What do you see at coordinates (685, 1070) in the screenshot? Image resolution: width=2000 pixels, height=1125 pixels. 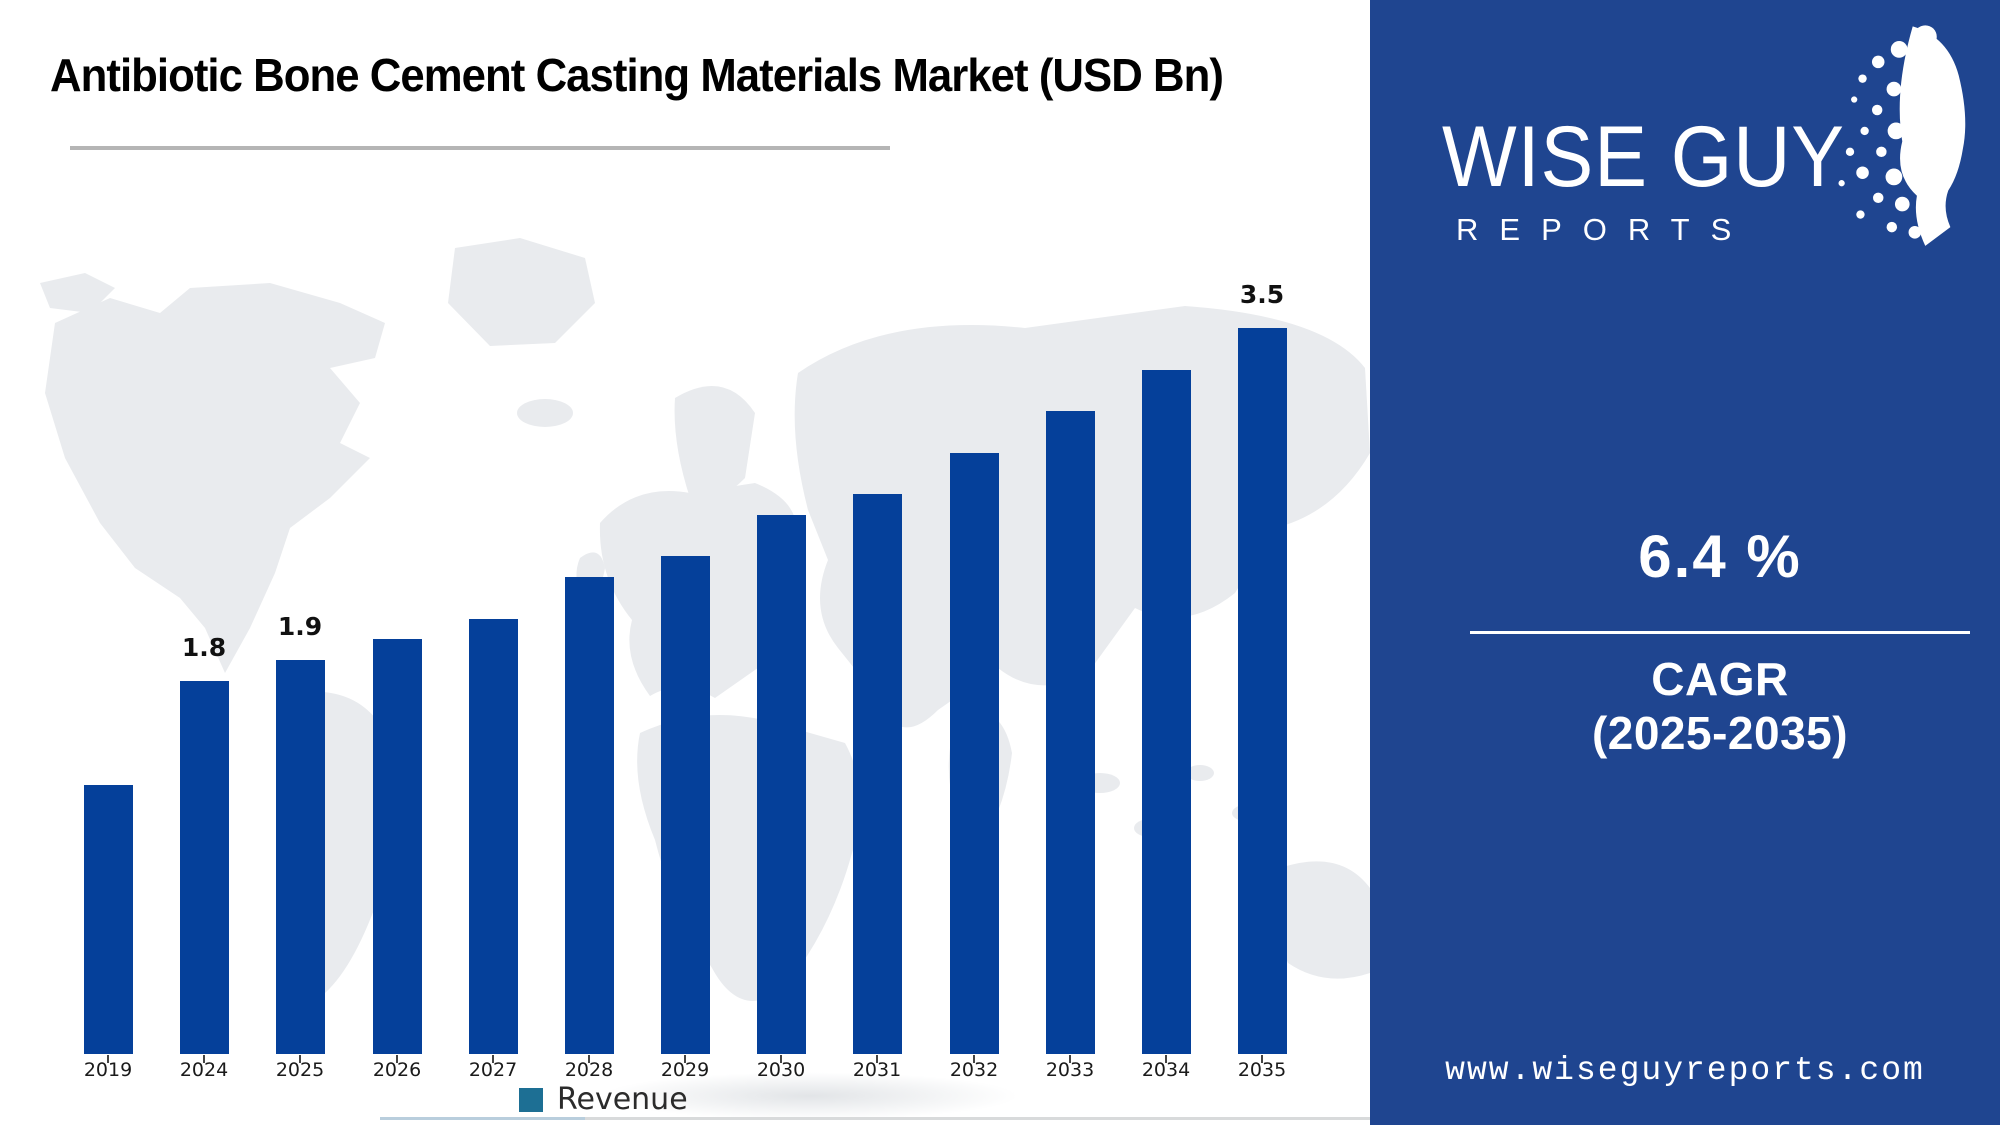 I see `axis-label-2029: 2029` at bounding box center [685, 1070].